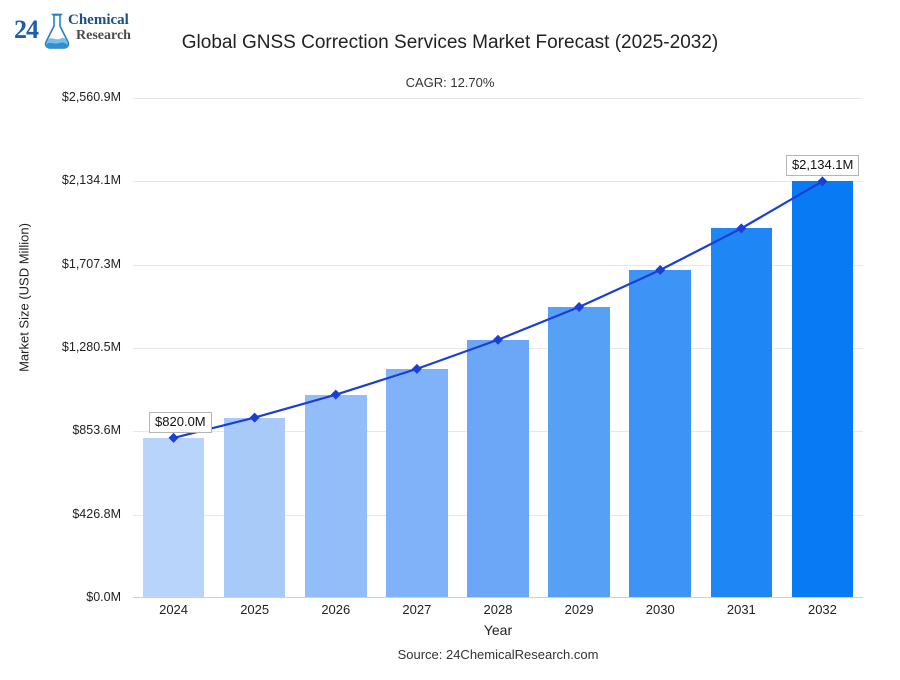 The width and height of the screenshot is (900, 680). What do you see at coordinates (822, 609) in the screenshot?
I see `x-axis-tick-label: 2032` at bounding box center [822, 609].